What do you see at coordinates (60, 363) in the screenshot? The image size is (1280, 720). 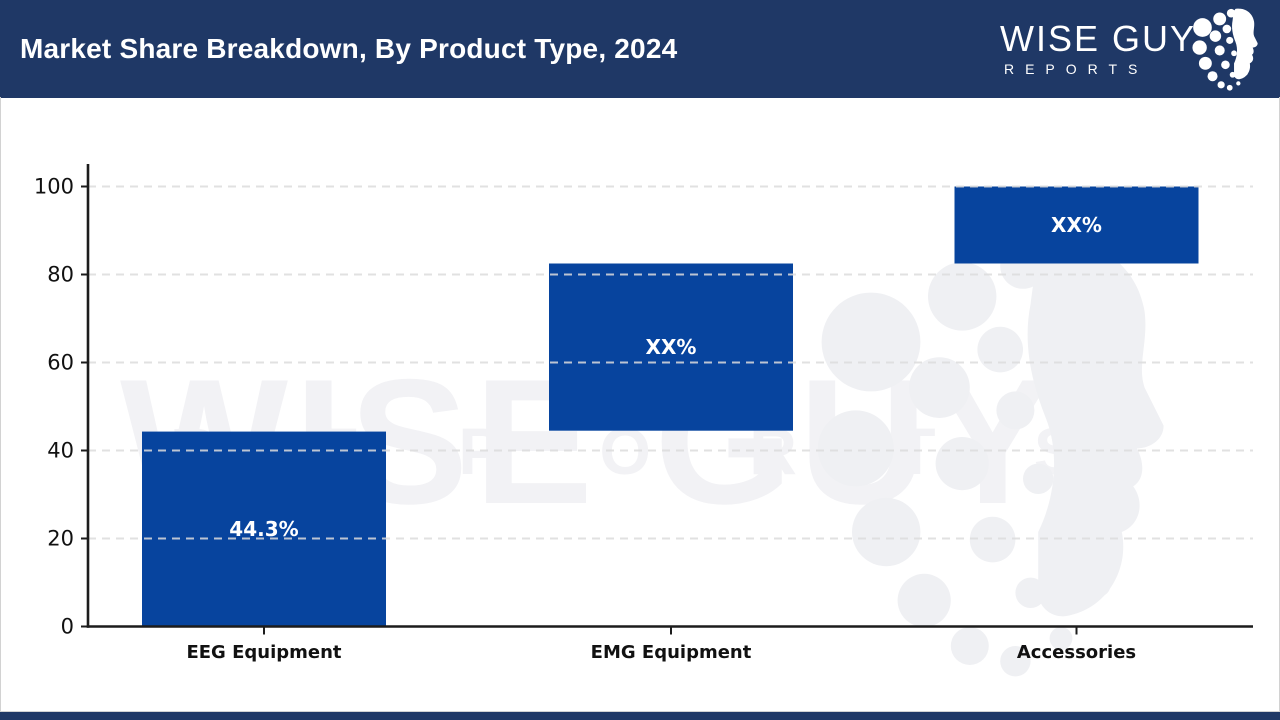 I see `y-tick-label-60: 60` at bounding box center [60, 363].